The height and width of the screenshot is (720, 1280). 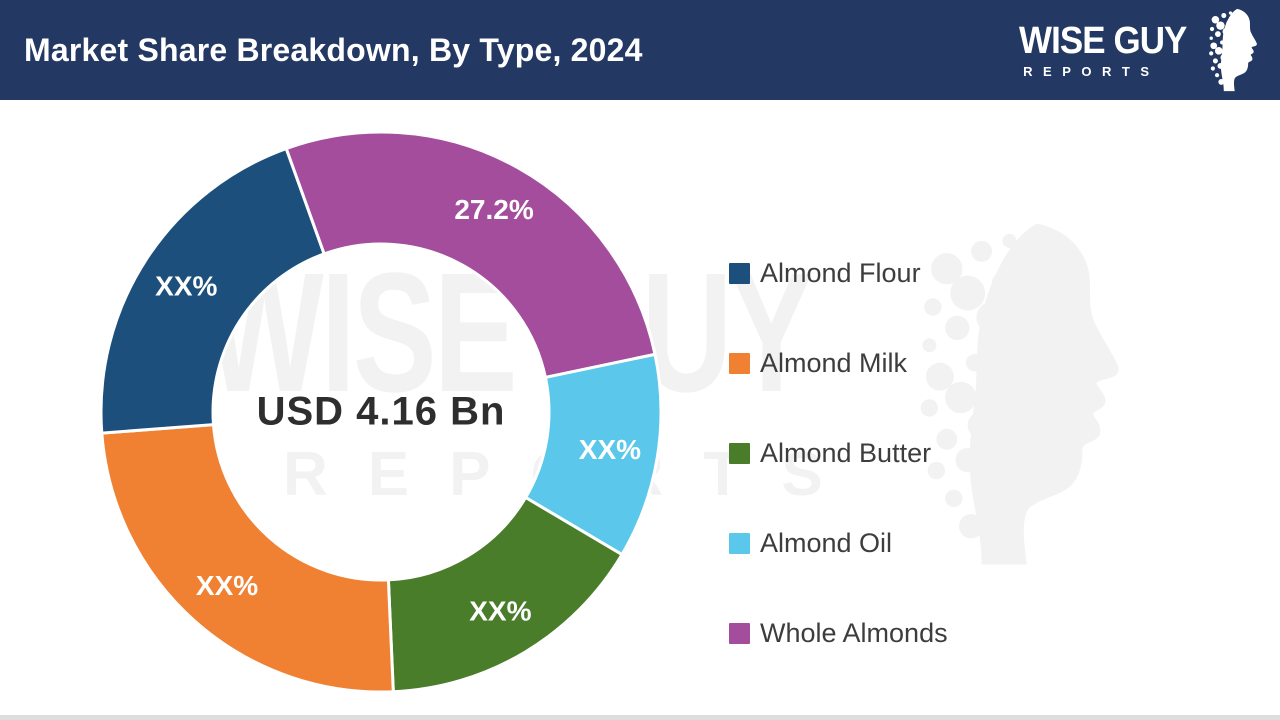 I want to click on legend-item-almond-oil: Almond Oil, so click(x=838, y=543).